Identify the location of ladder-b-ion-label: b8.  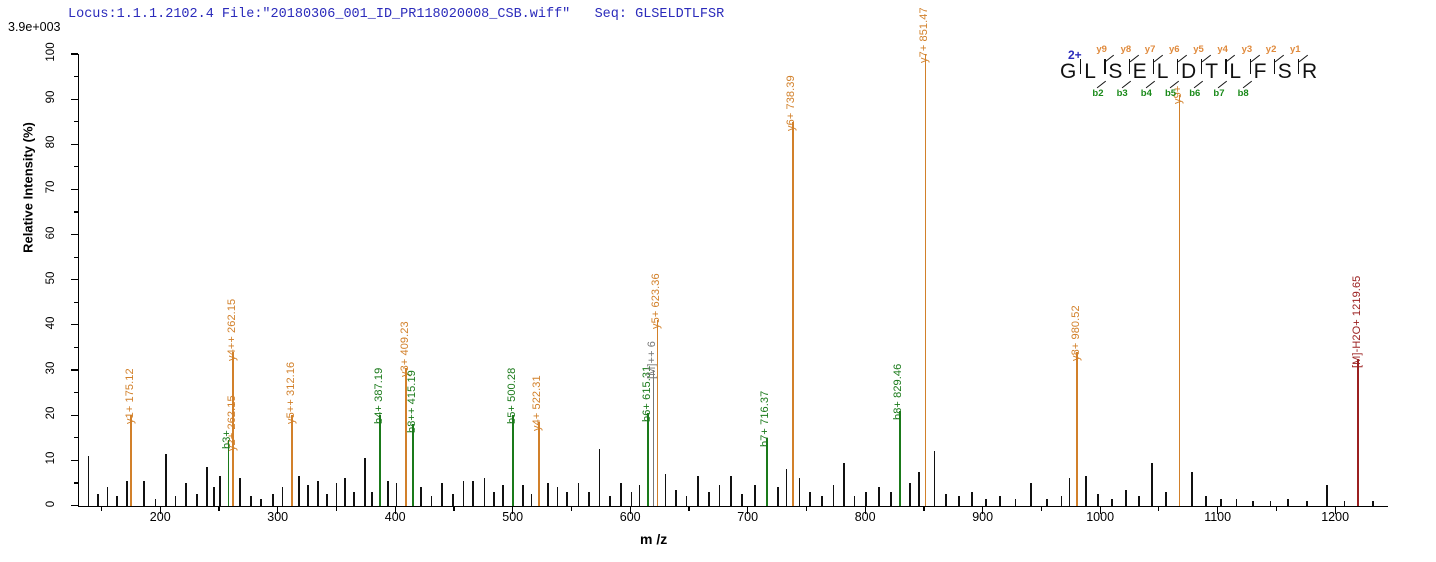
(1243, 93).